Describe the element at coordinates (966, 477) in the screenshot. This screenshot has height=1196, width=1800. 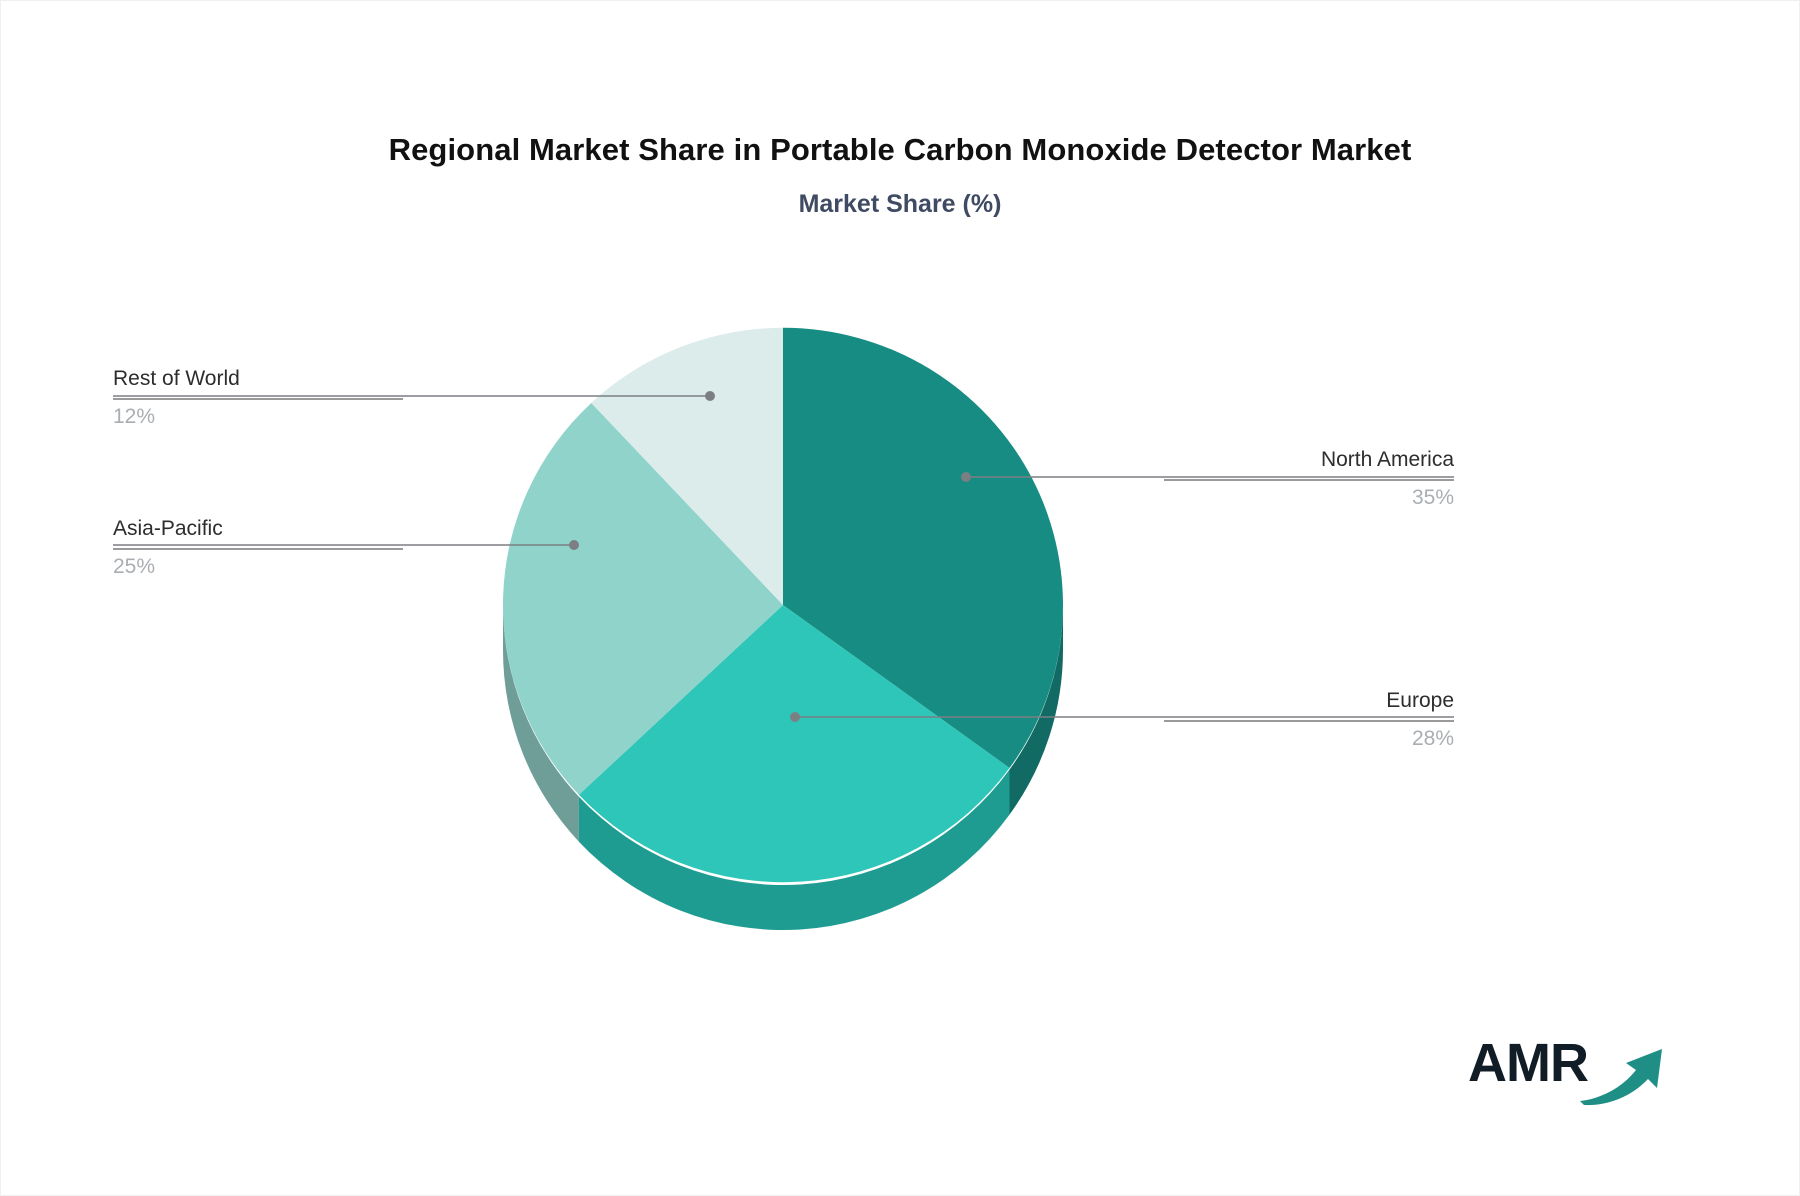
I see `connector-dot-north-america` at that location.